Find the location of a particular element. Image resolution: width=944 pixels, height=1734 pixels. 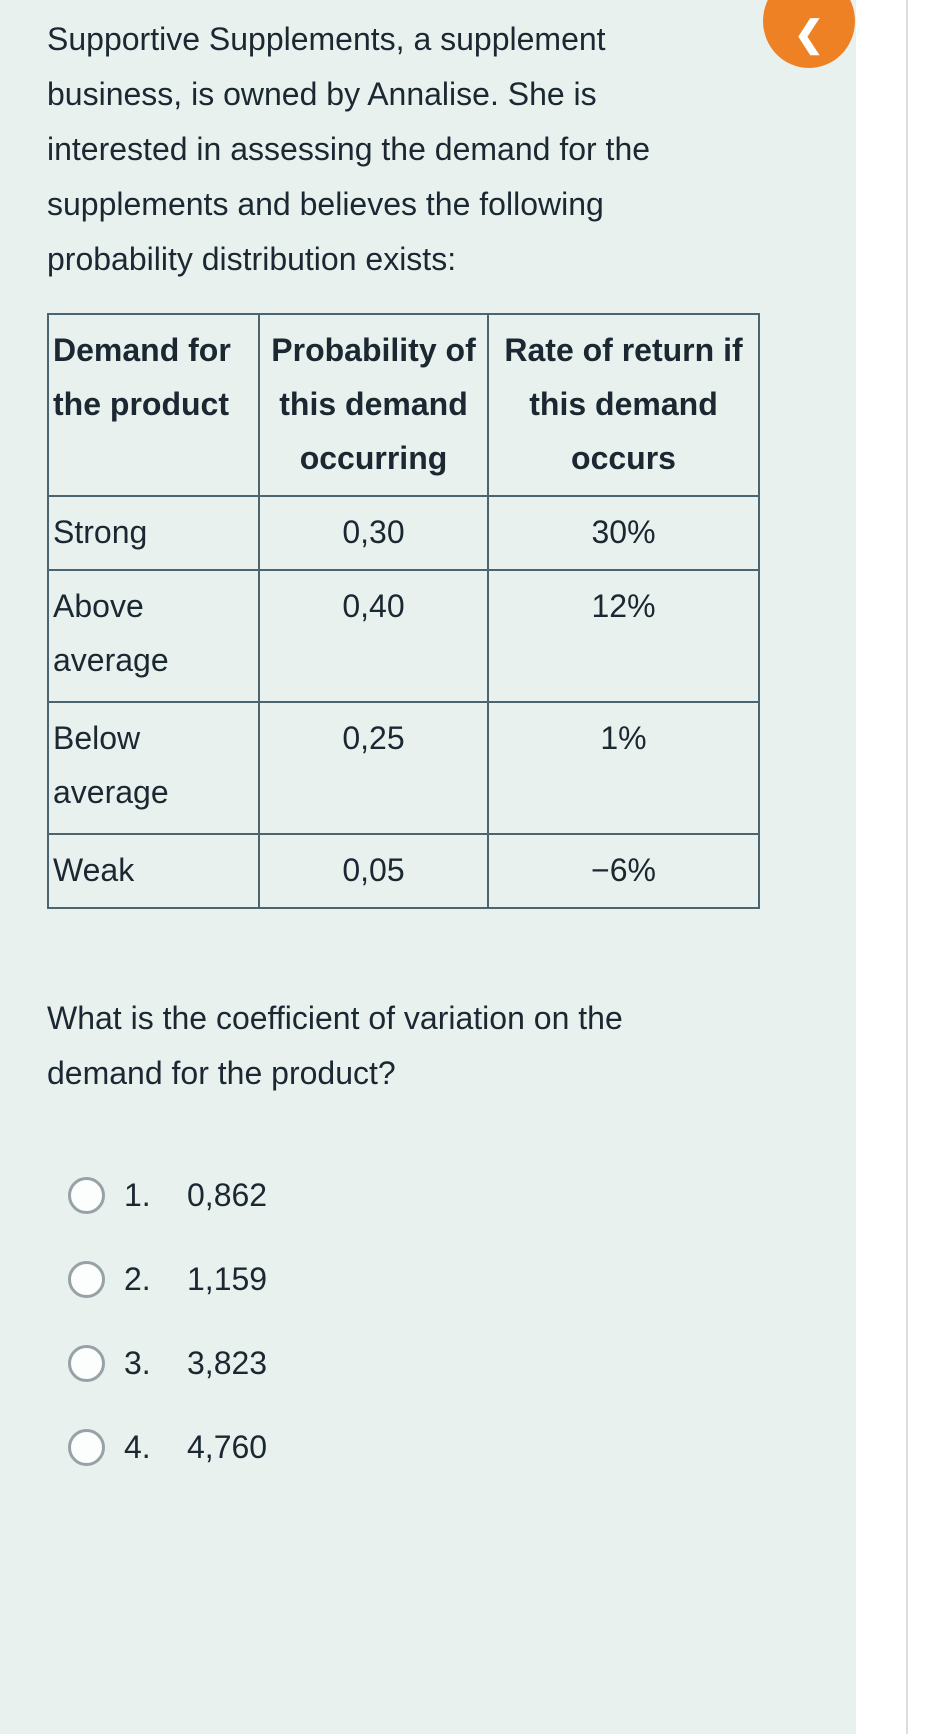

option-value: 3,823 is located at coordinates (227, 1362).